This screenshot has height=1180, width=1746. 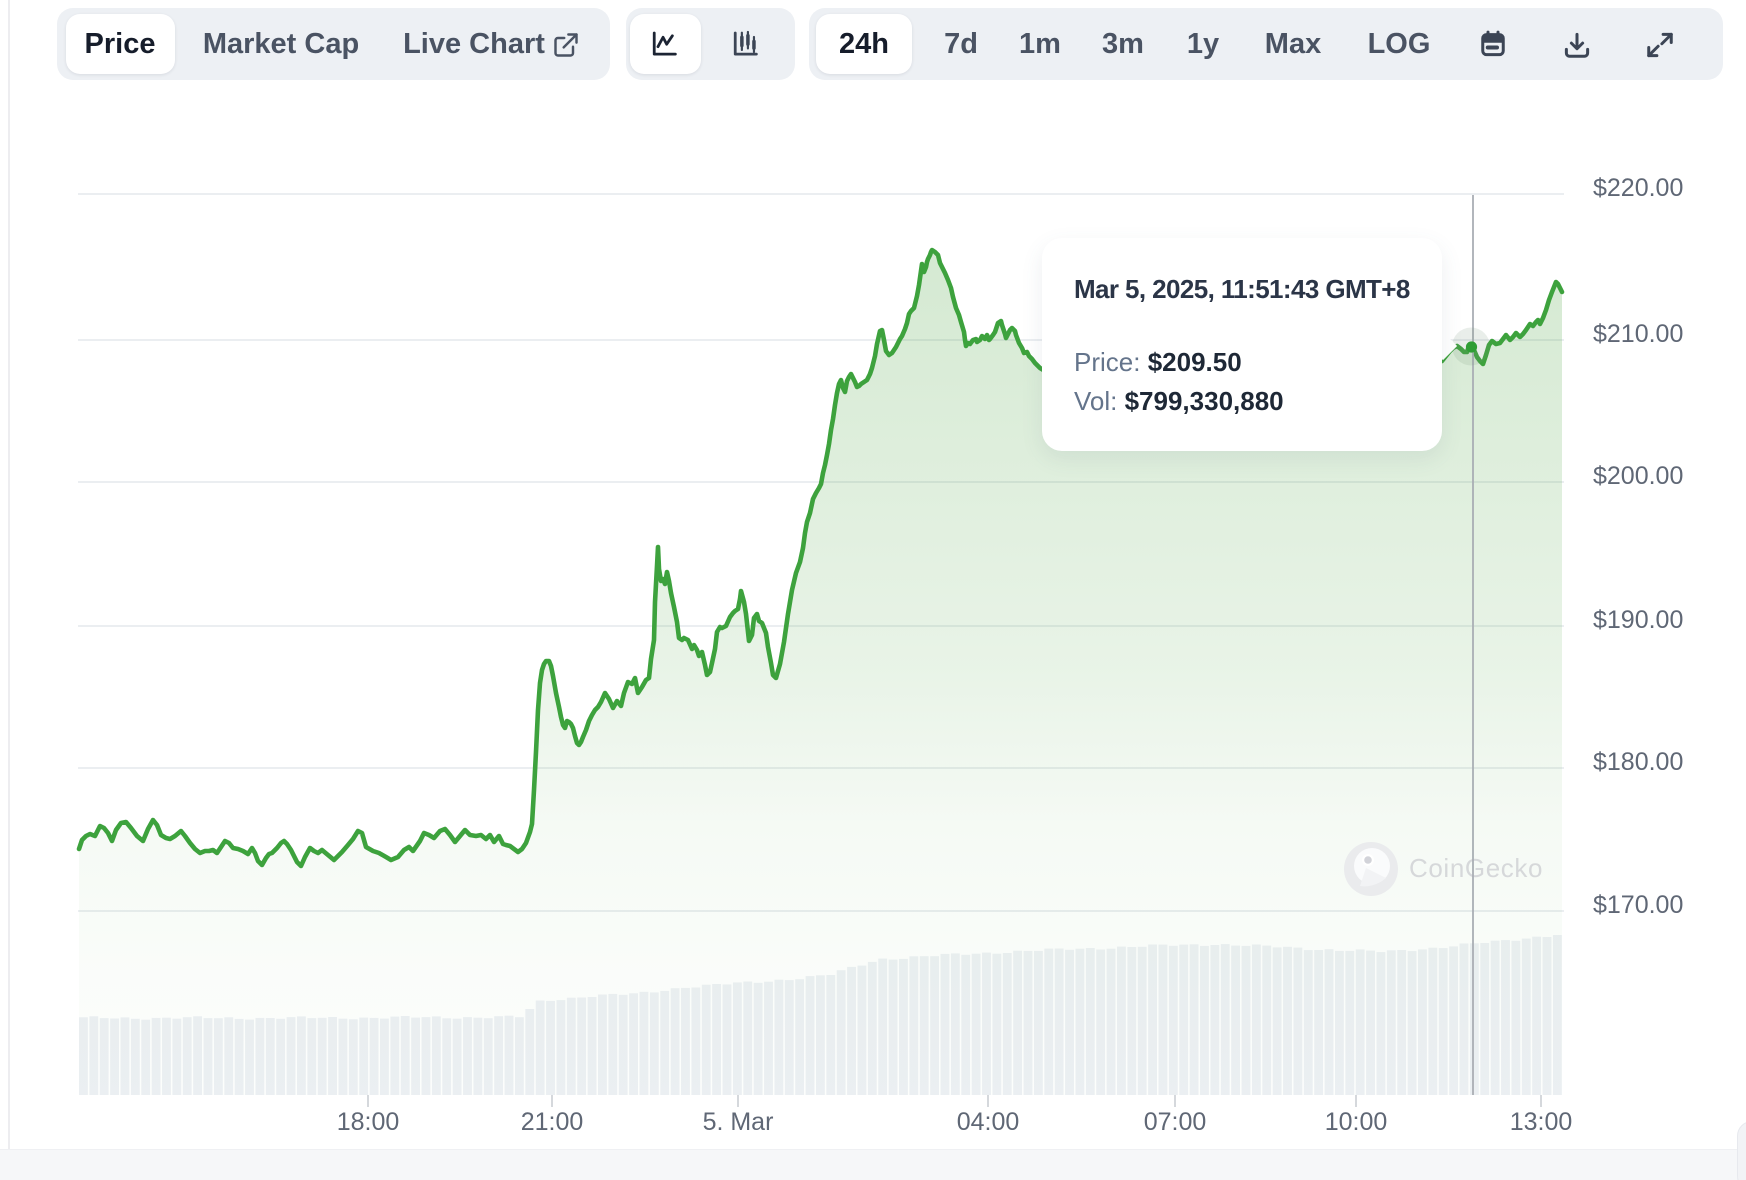 What do you see at coordinates (1638, 334) in the screenshot?
I see `svg-text: $210.00` at bounding box center [1638, 334].